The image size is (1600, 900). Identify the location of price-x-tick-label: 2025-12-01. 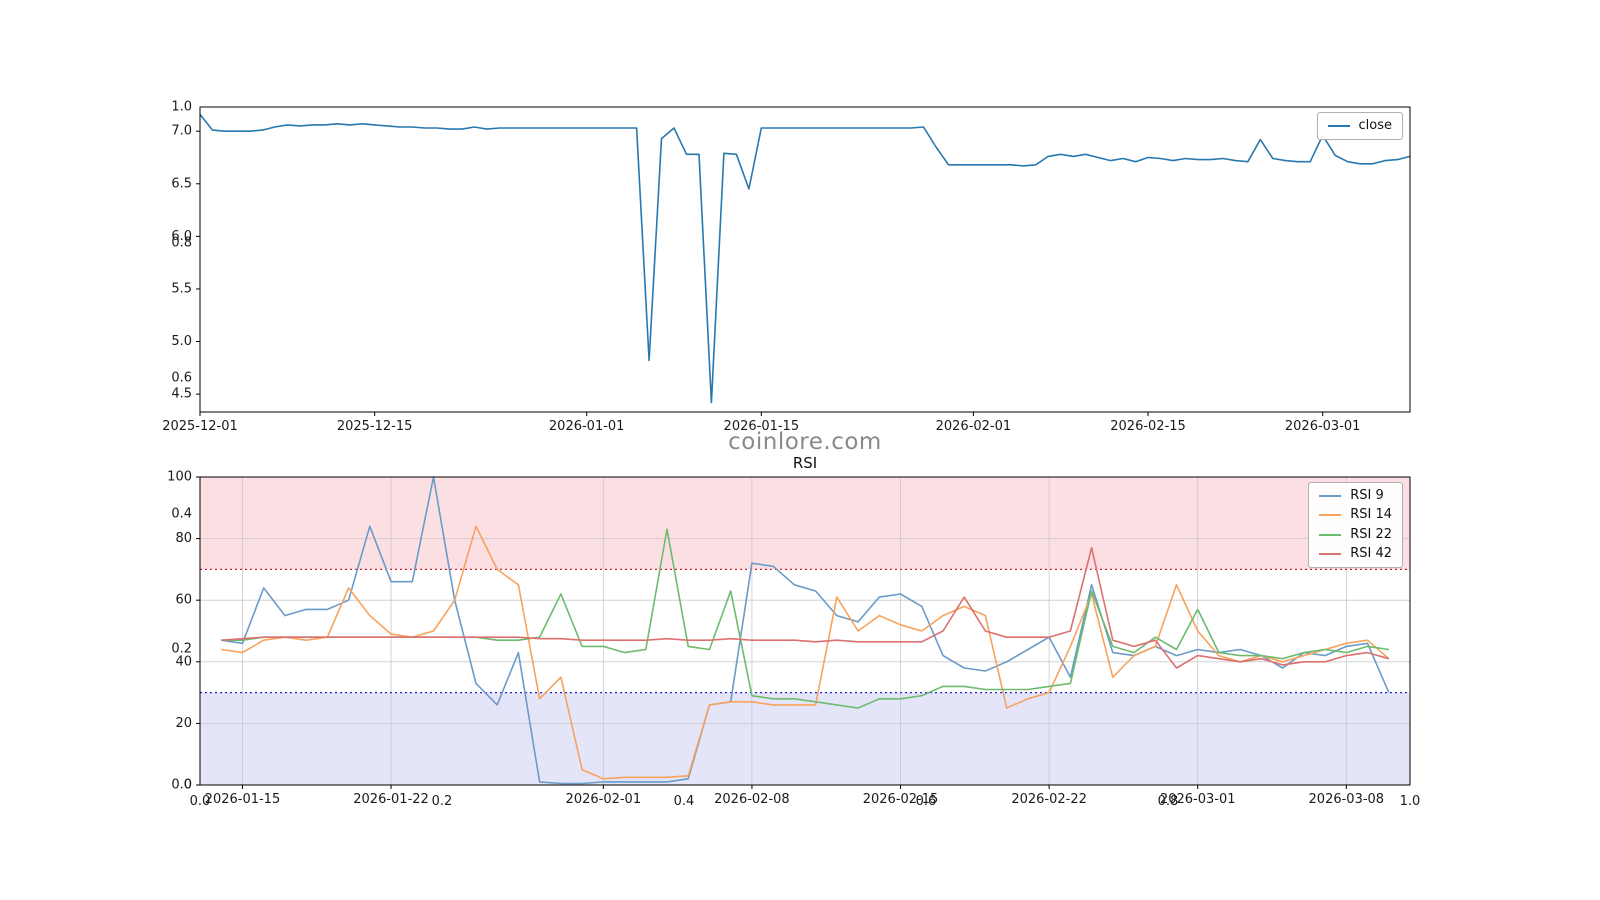
(200, 426).